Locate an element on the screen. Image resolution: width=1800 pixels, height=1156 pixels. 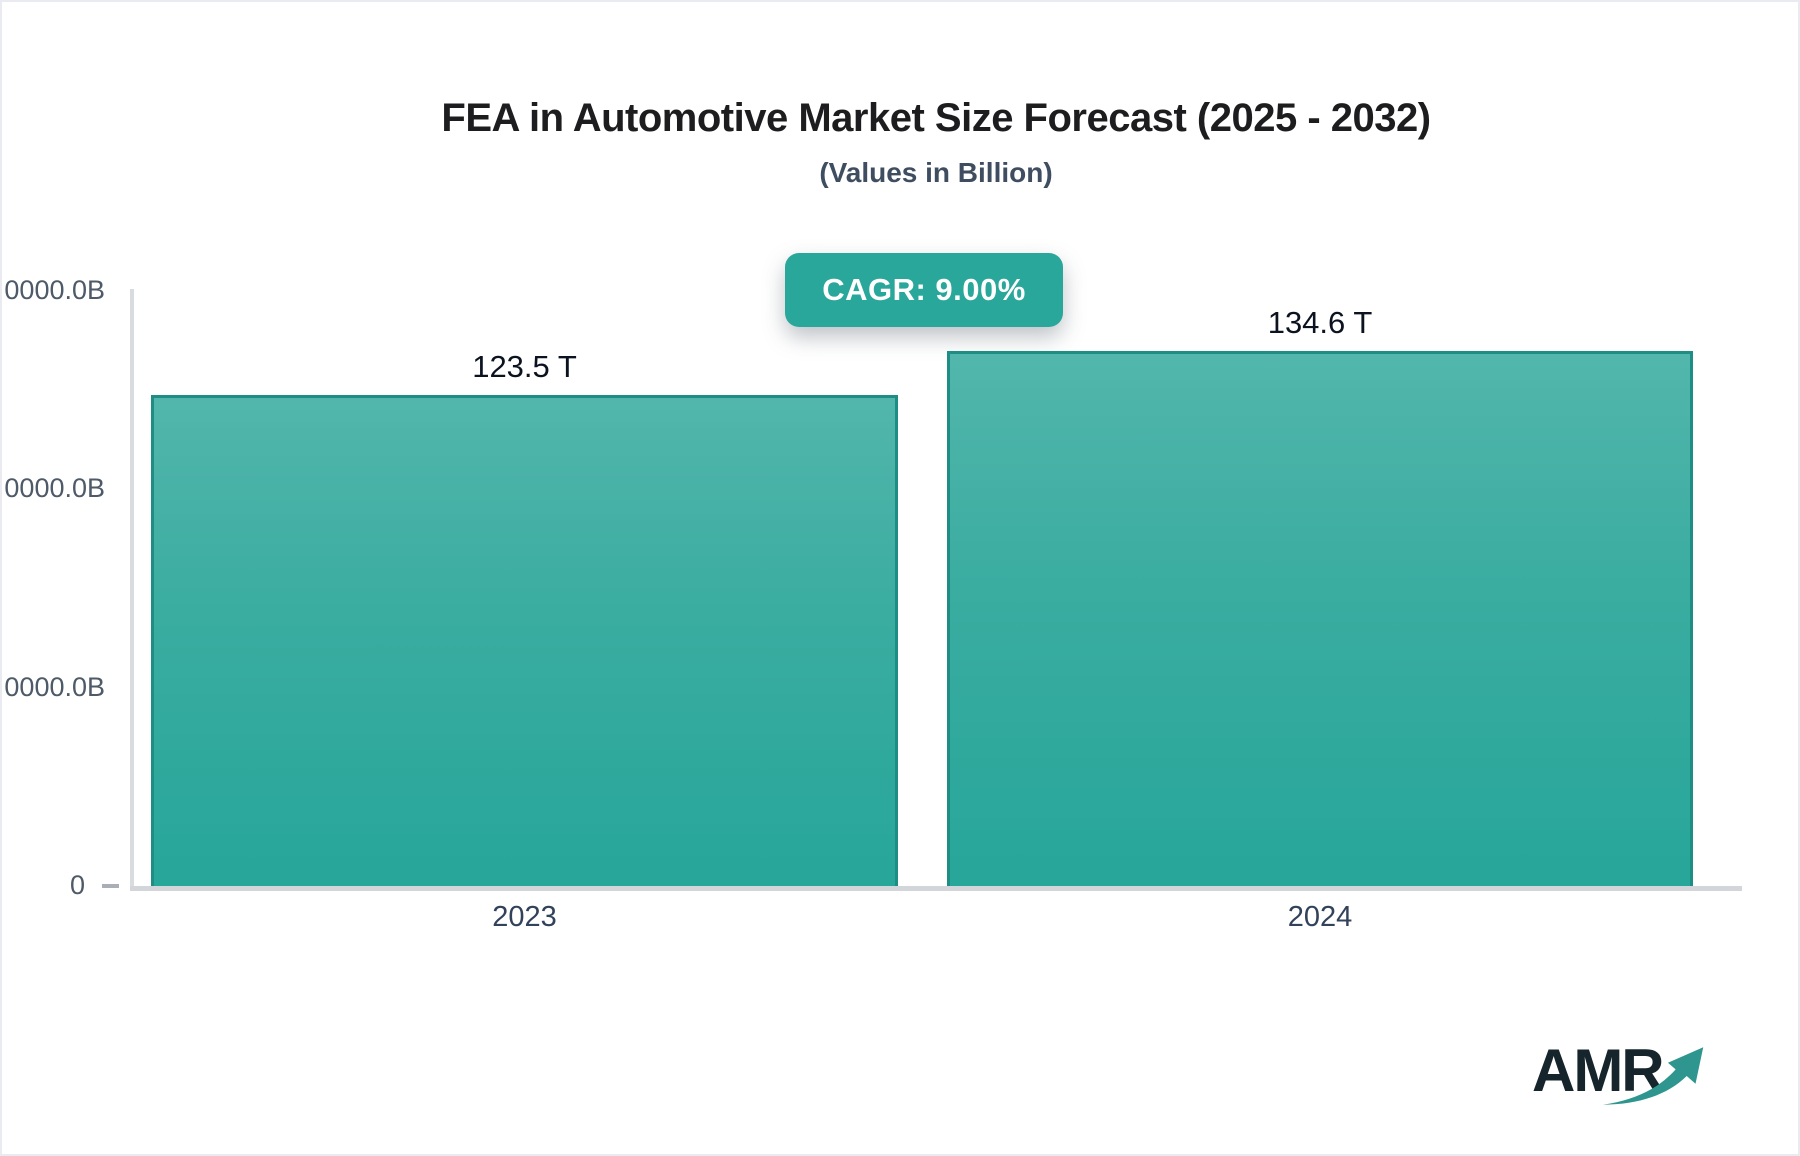
x-axis-category-label: 2024 is located at coordinates (1320, 917).